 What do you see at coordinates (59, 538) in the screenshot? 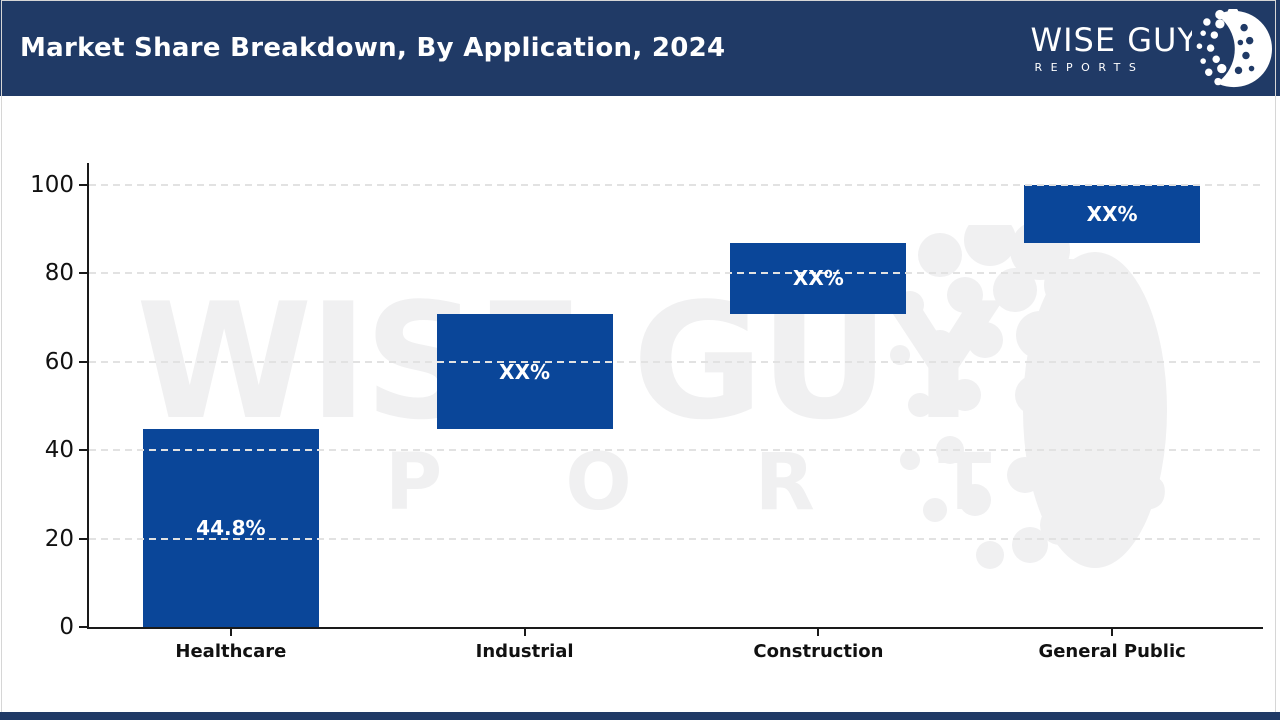
I see `y-tick-label: 20` at bounding box center [59, 538].